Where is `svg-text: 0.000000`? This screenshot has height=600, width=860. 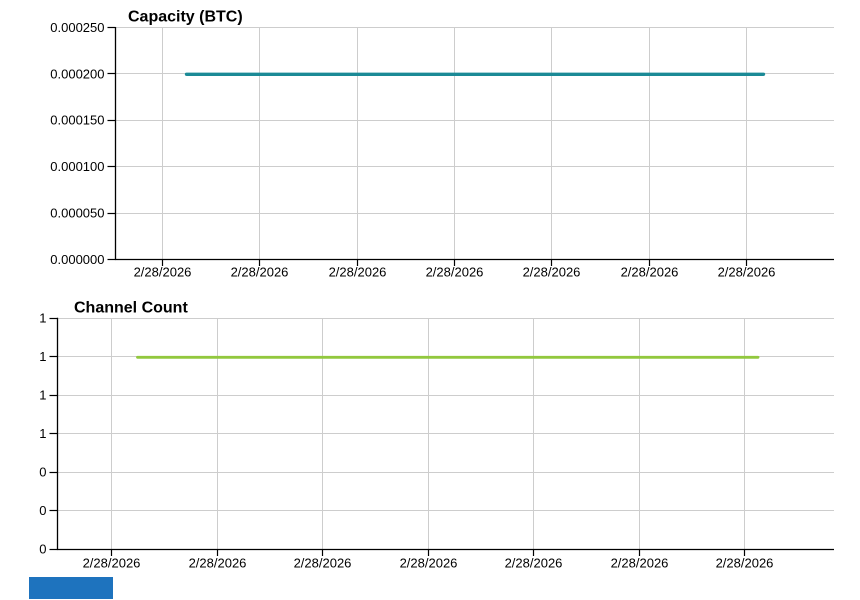
svg-text: 0.000000 is located at coordinates (77, 259).